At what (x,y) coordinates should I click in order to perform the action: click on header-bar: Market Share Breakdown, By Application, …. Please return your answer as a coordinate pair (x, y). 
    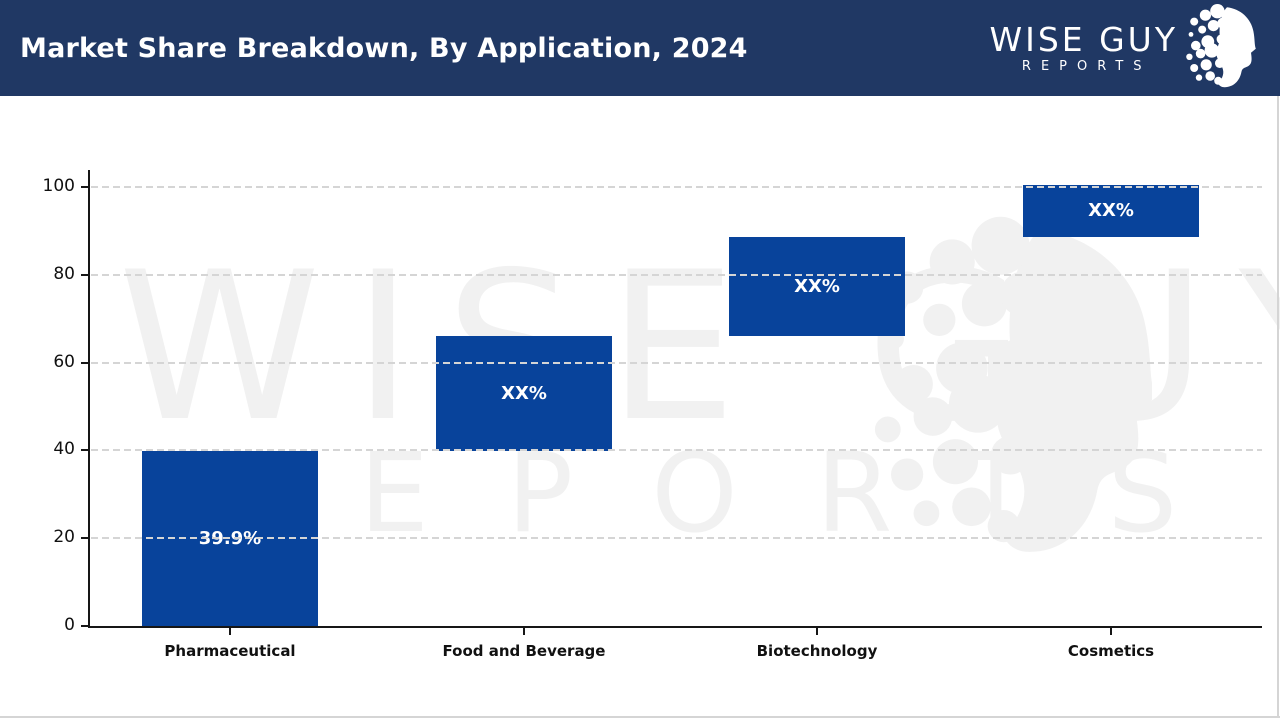
    Looking at the image, I should click on (640, 48).